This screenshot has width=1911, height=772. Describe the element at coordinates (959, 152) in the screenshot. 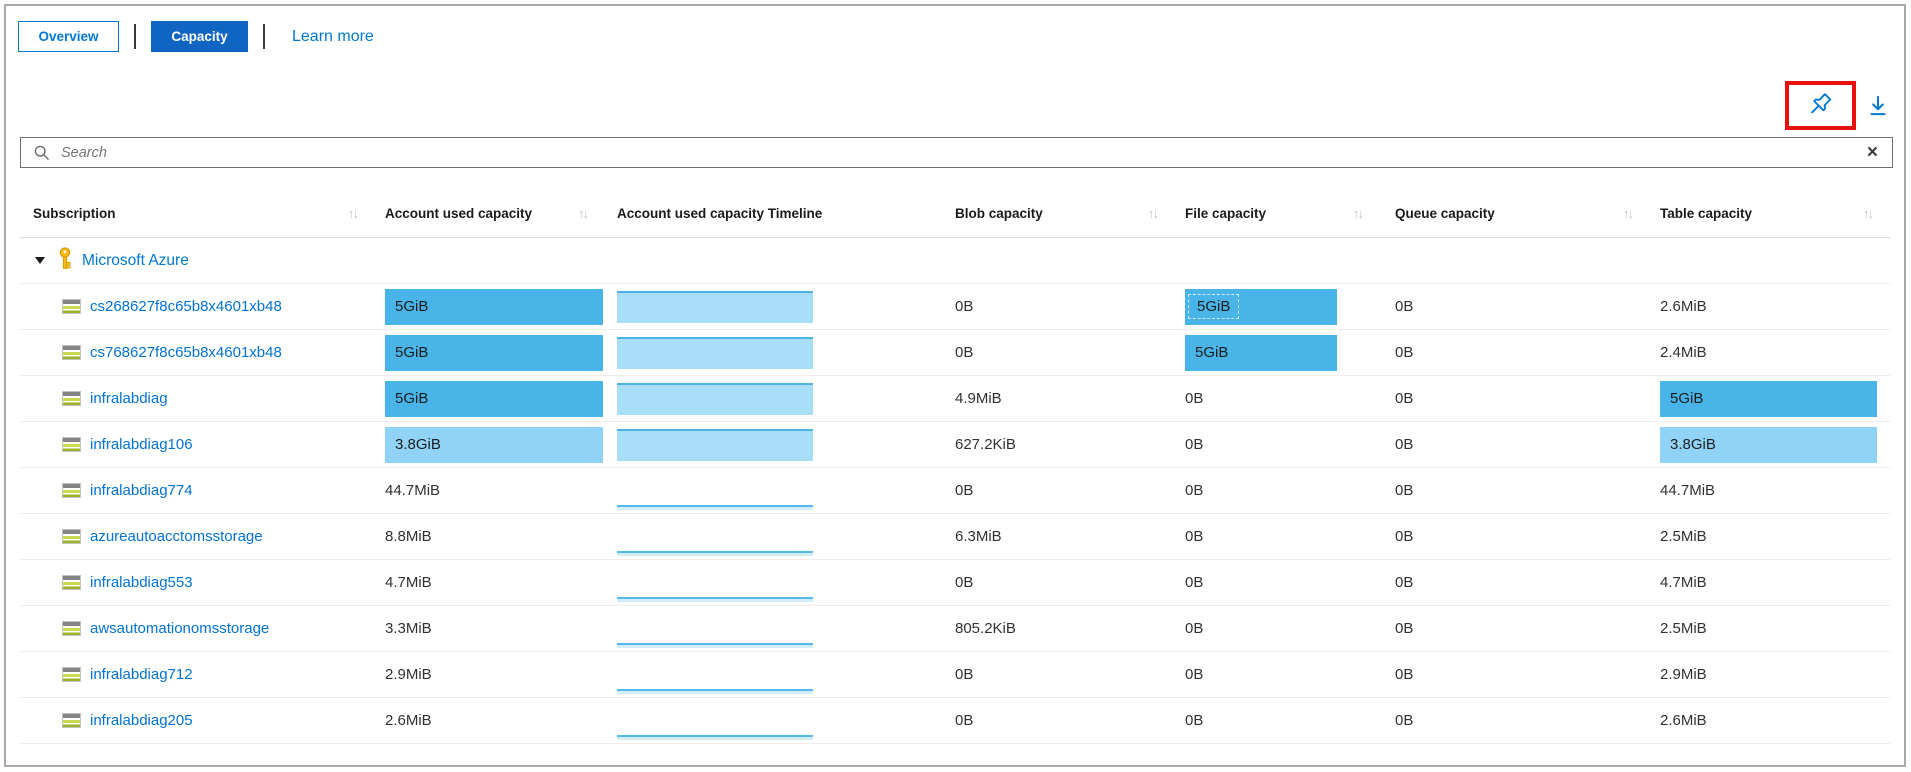

I see `search-input` at that location.